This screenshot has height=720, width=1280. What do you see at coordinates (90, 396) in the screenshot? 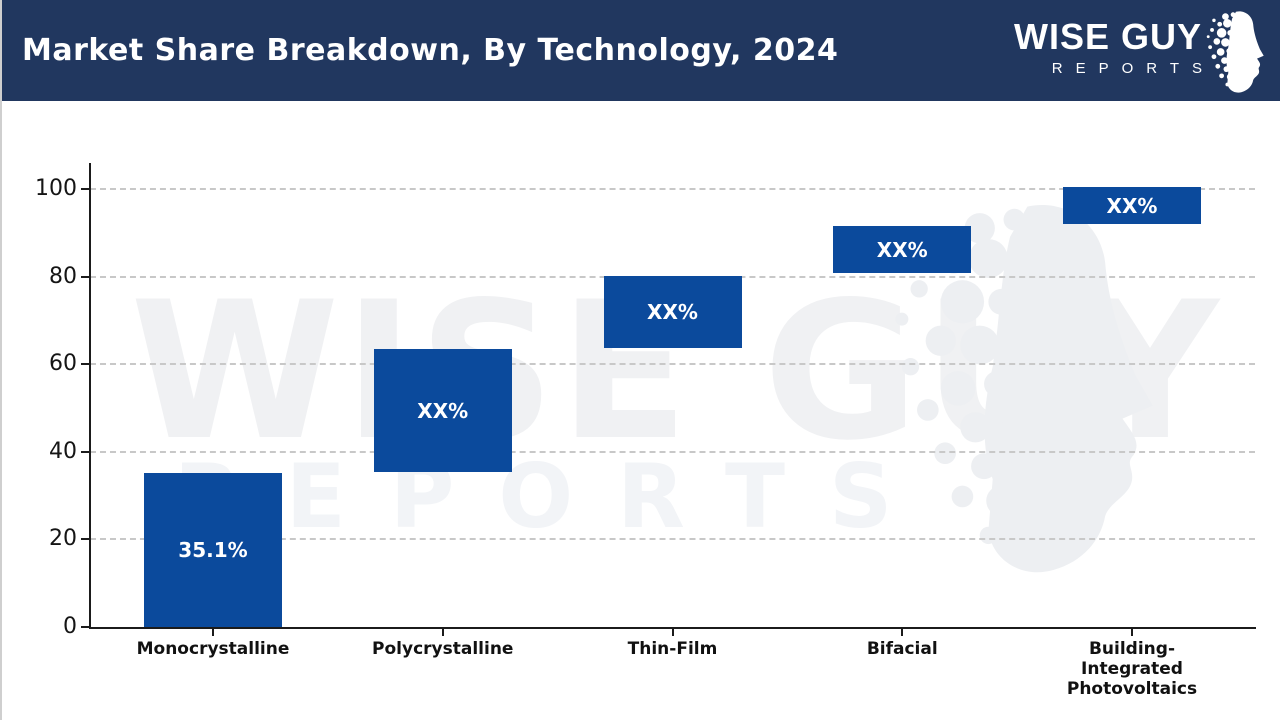
I see `y-axis-line` at bounding box center [90, 396].